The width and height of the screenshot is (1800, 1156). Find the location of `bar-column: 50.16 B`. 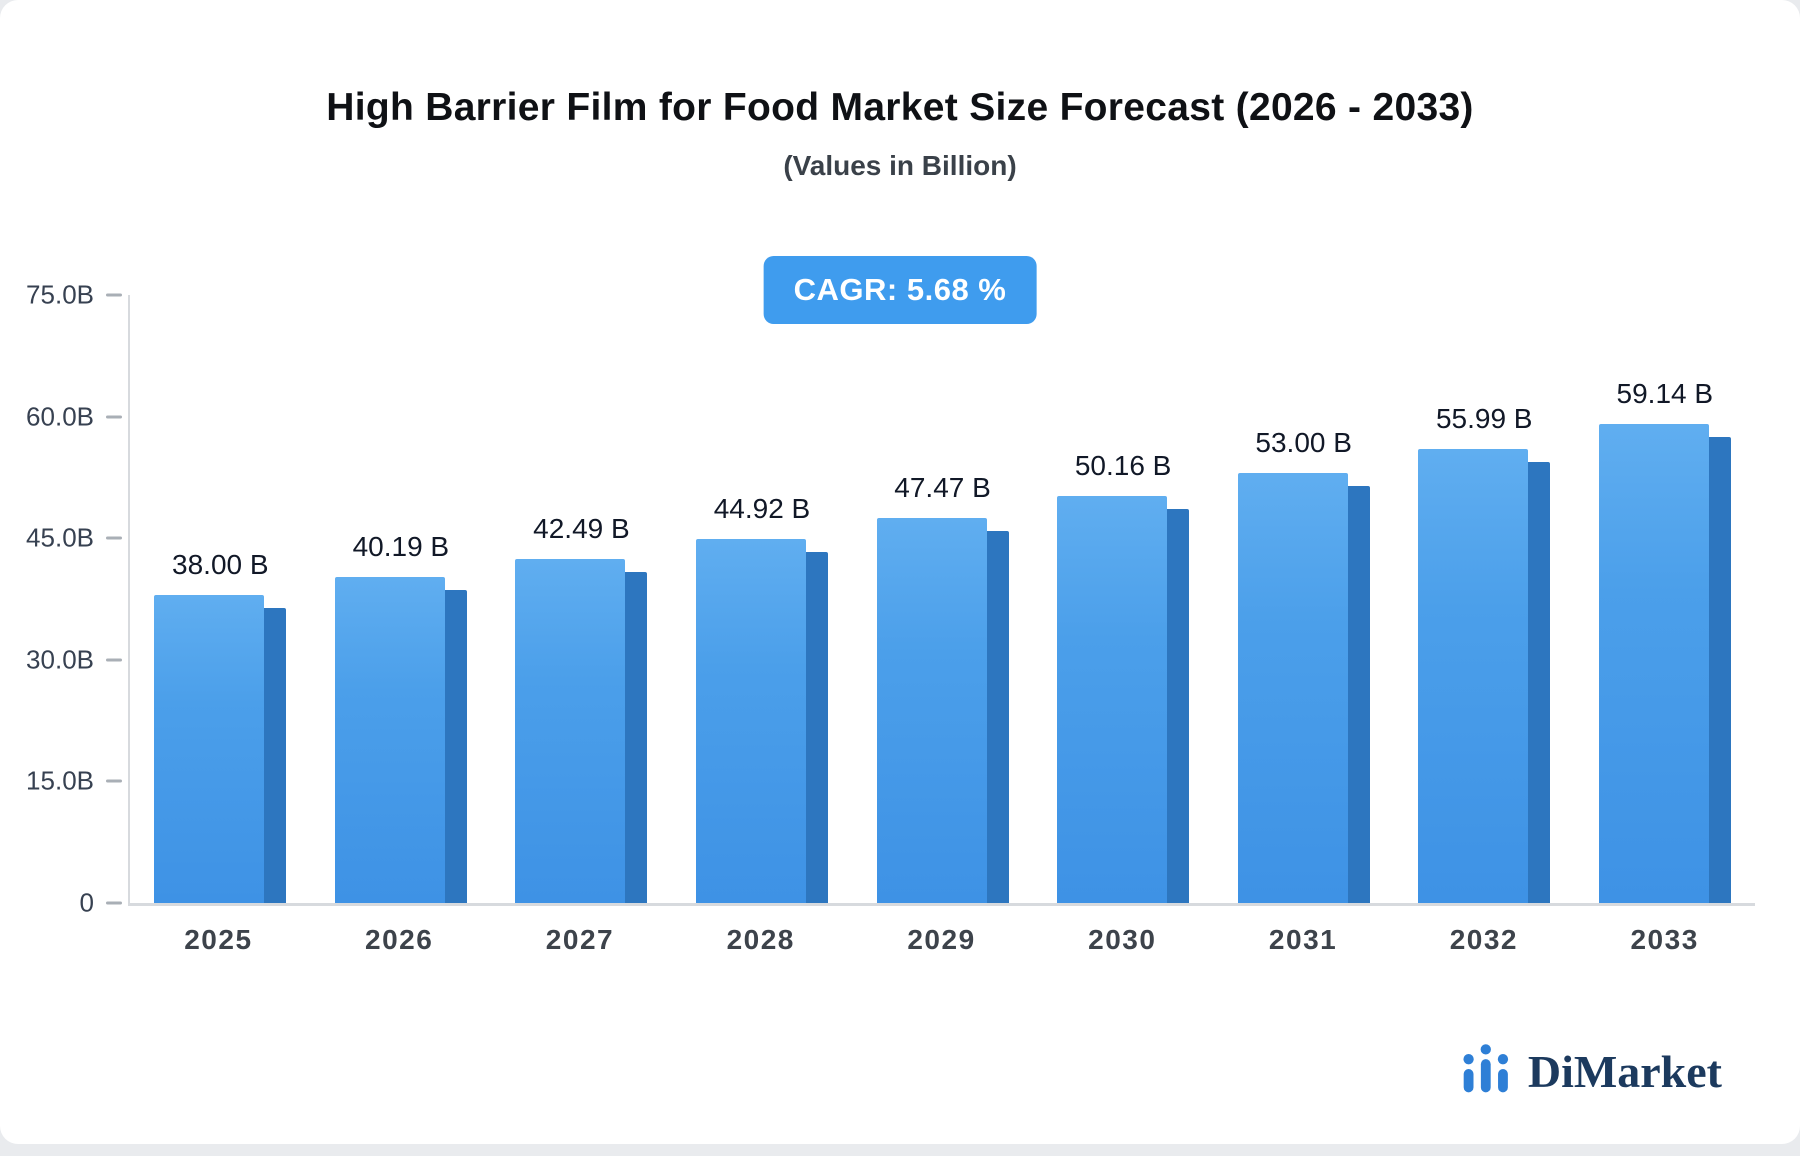

bar-column: 50.16 B is located at coordinates (1123, 599).